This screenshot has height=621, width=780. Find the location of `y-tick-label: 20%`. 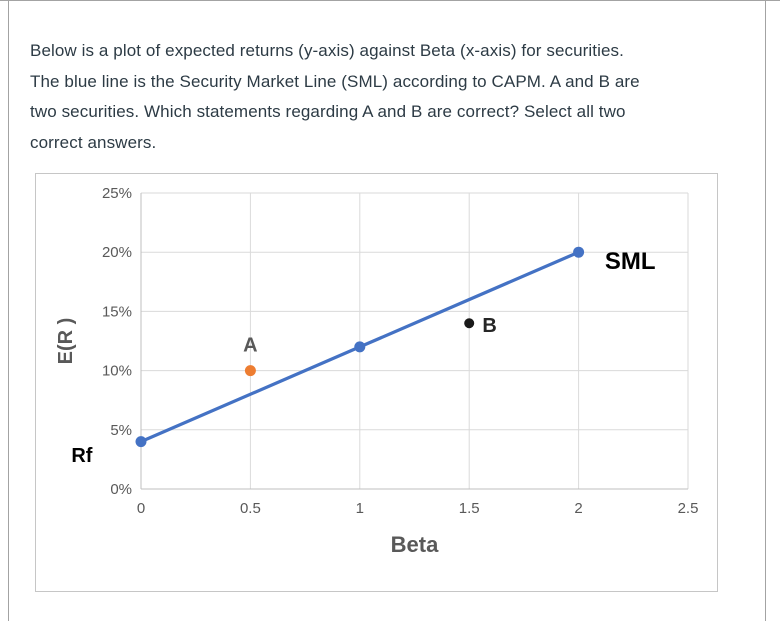

y-tick-label: 20% is located at coordinates (117, 252).